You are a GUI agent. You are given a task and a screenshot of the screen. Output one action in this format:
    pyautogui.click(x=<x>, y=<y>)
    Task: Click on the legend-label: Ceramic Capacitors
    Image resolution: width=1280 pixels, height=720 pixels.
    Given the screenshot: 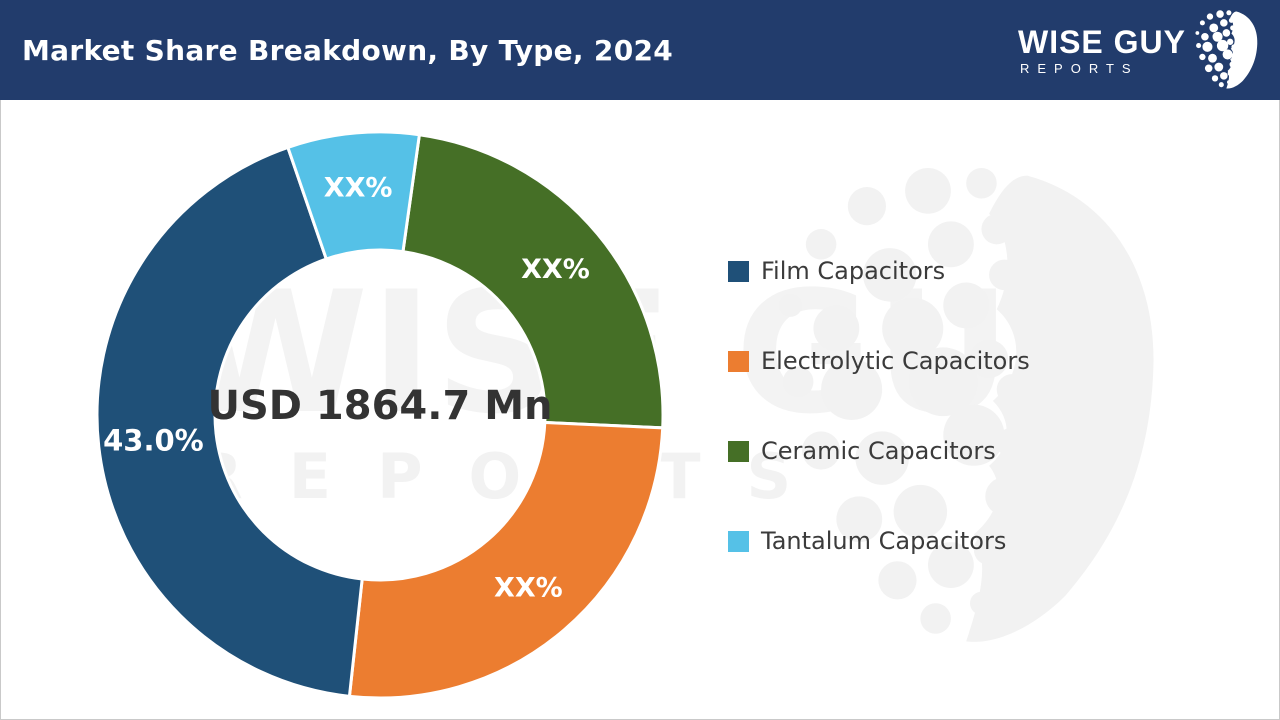 What is the action you would take?
    pyautogui.click(x=878, y=451)
    